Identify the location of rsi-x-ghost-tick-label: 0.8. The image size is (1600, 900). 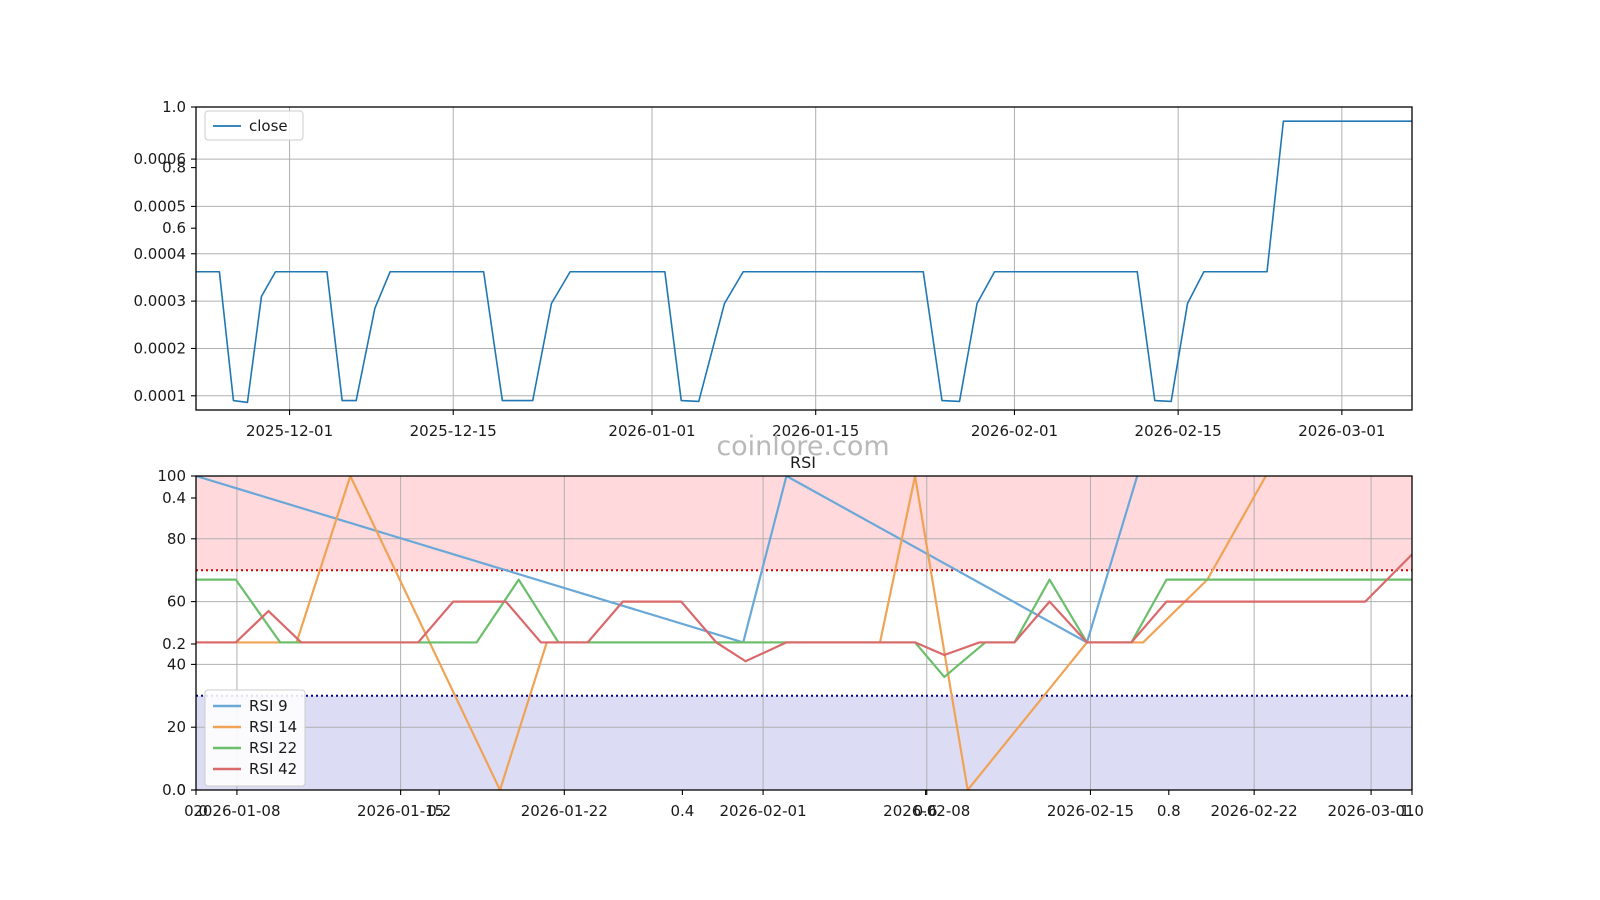
(1169, 811).